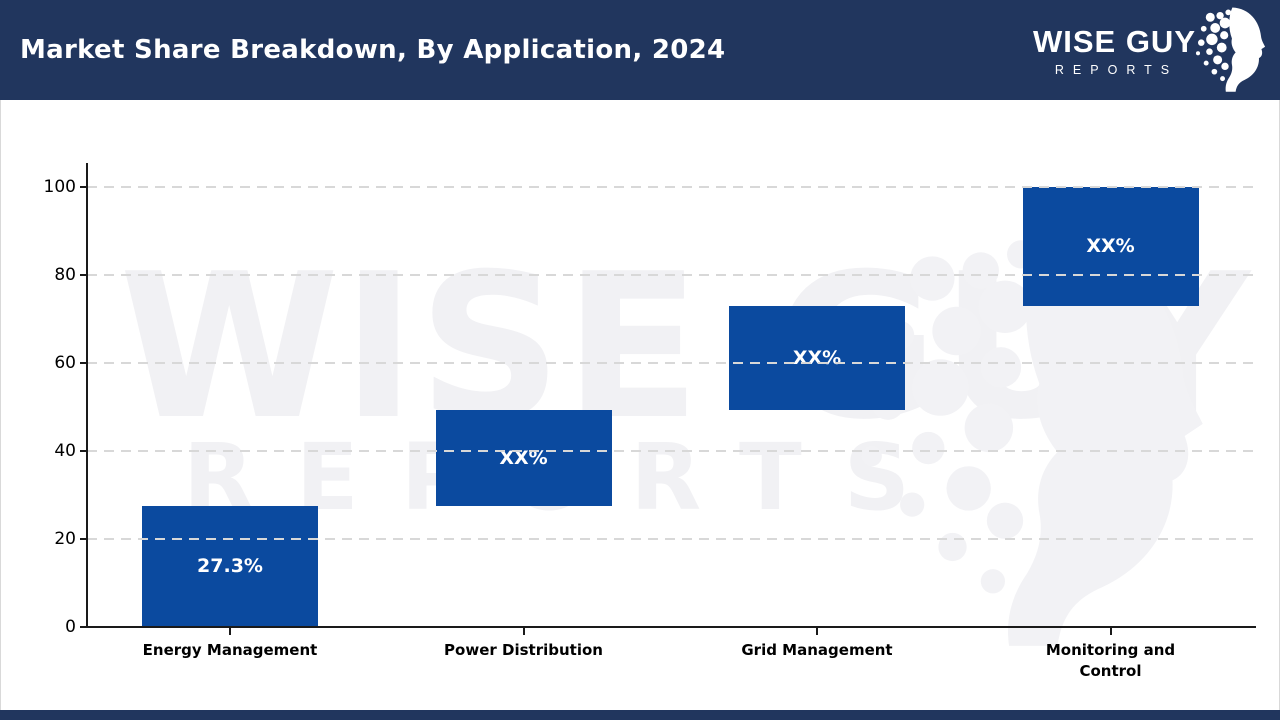 The width and height of the screenshot is (1280, 720). I want to click on y-tick-label: 60, so click(65, 362).